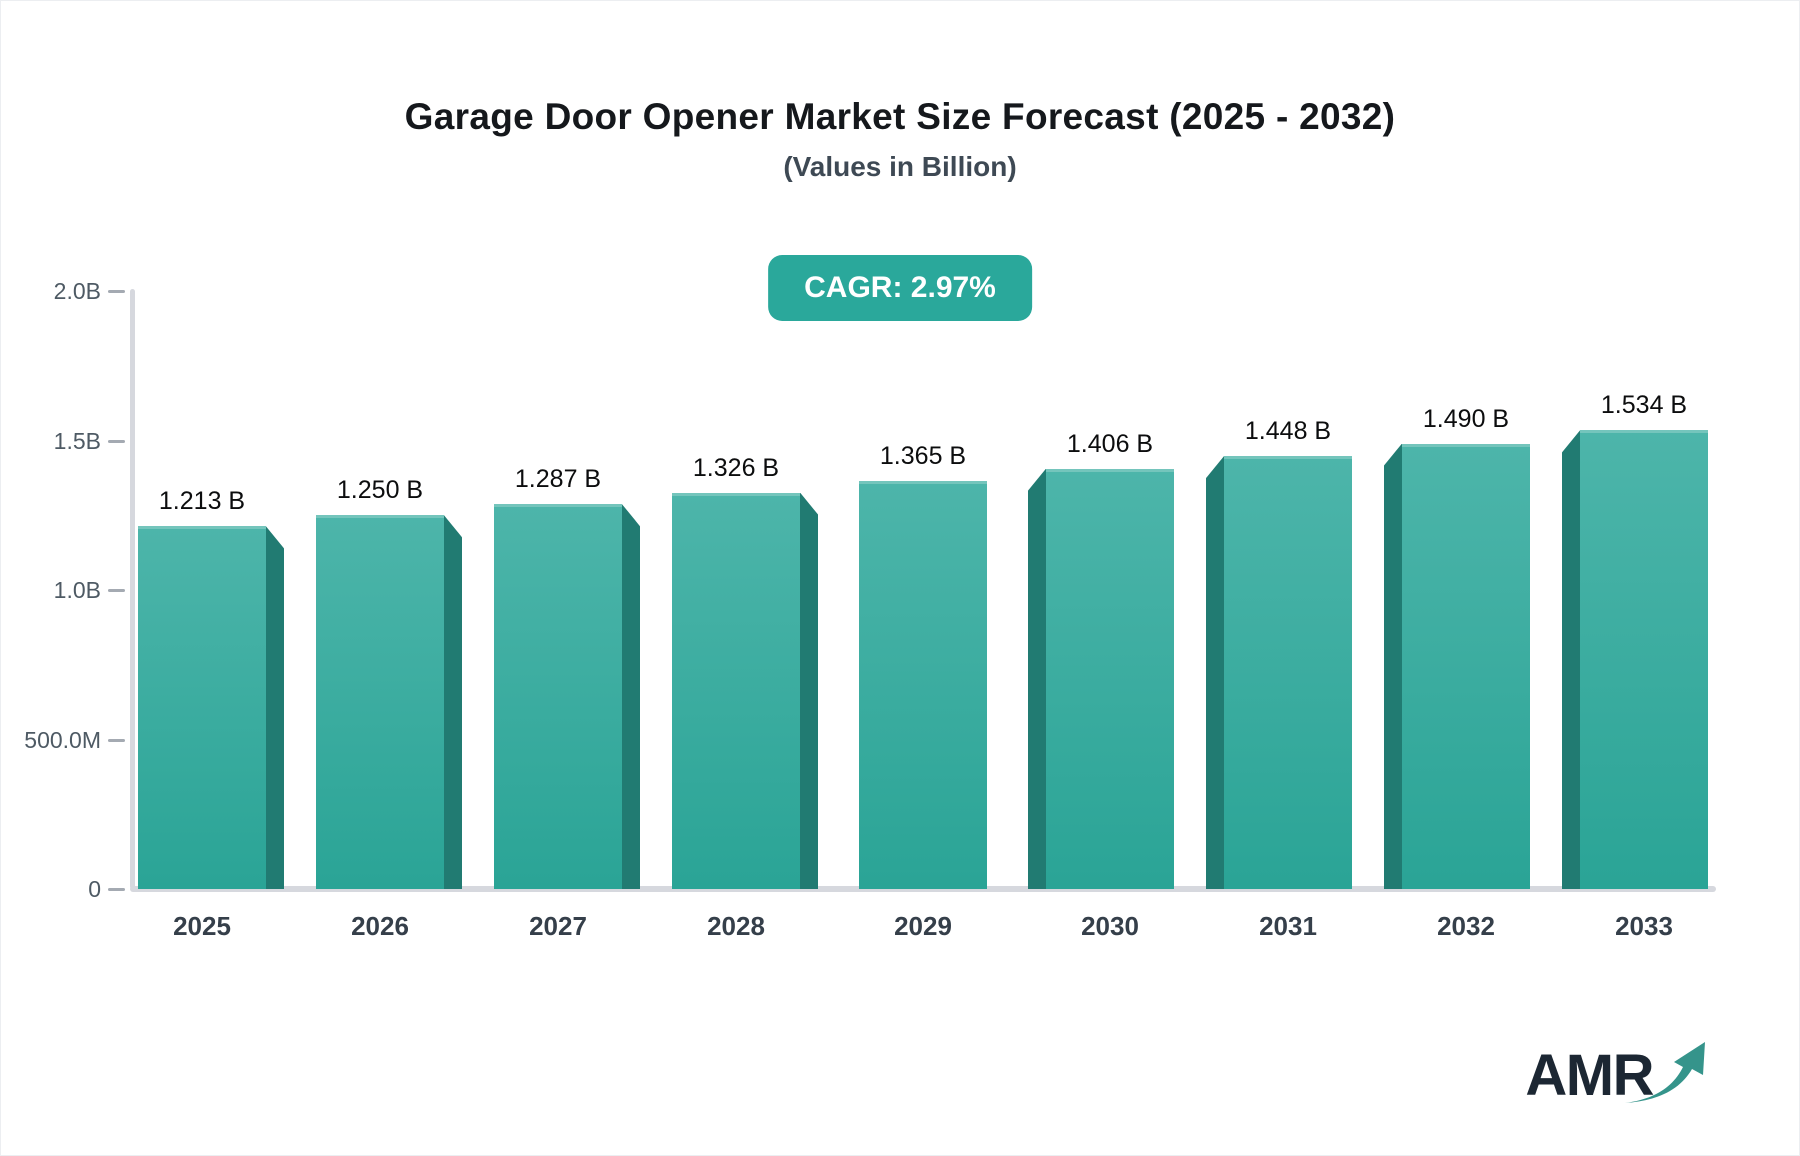  What do you see at coordinates (77, 291) in the screenshot?
I see `y-axis-tick-label: 2.0B` at bounding box center [77, 291].